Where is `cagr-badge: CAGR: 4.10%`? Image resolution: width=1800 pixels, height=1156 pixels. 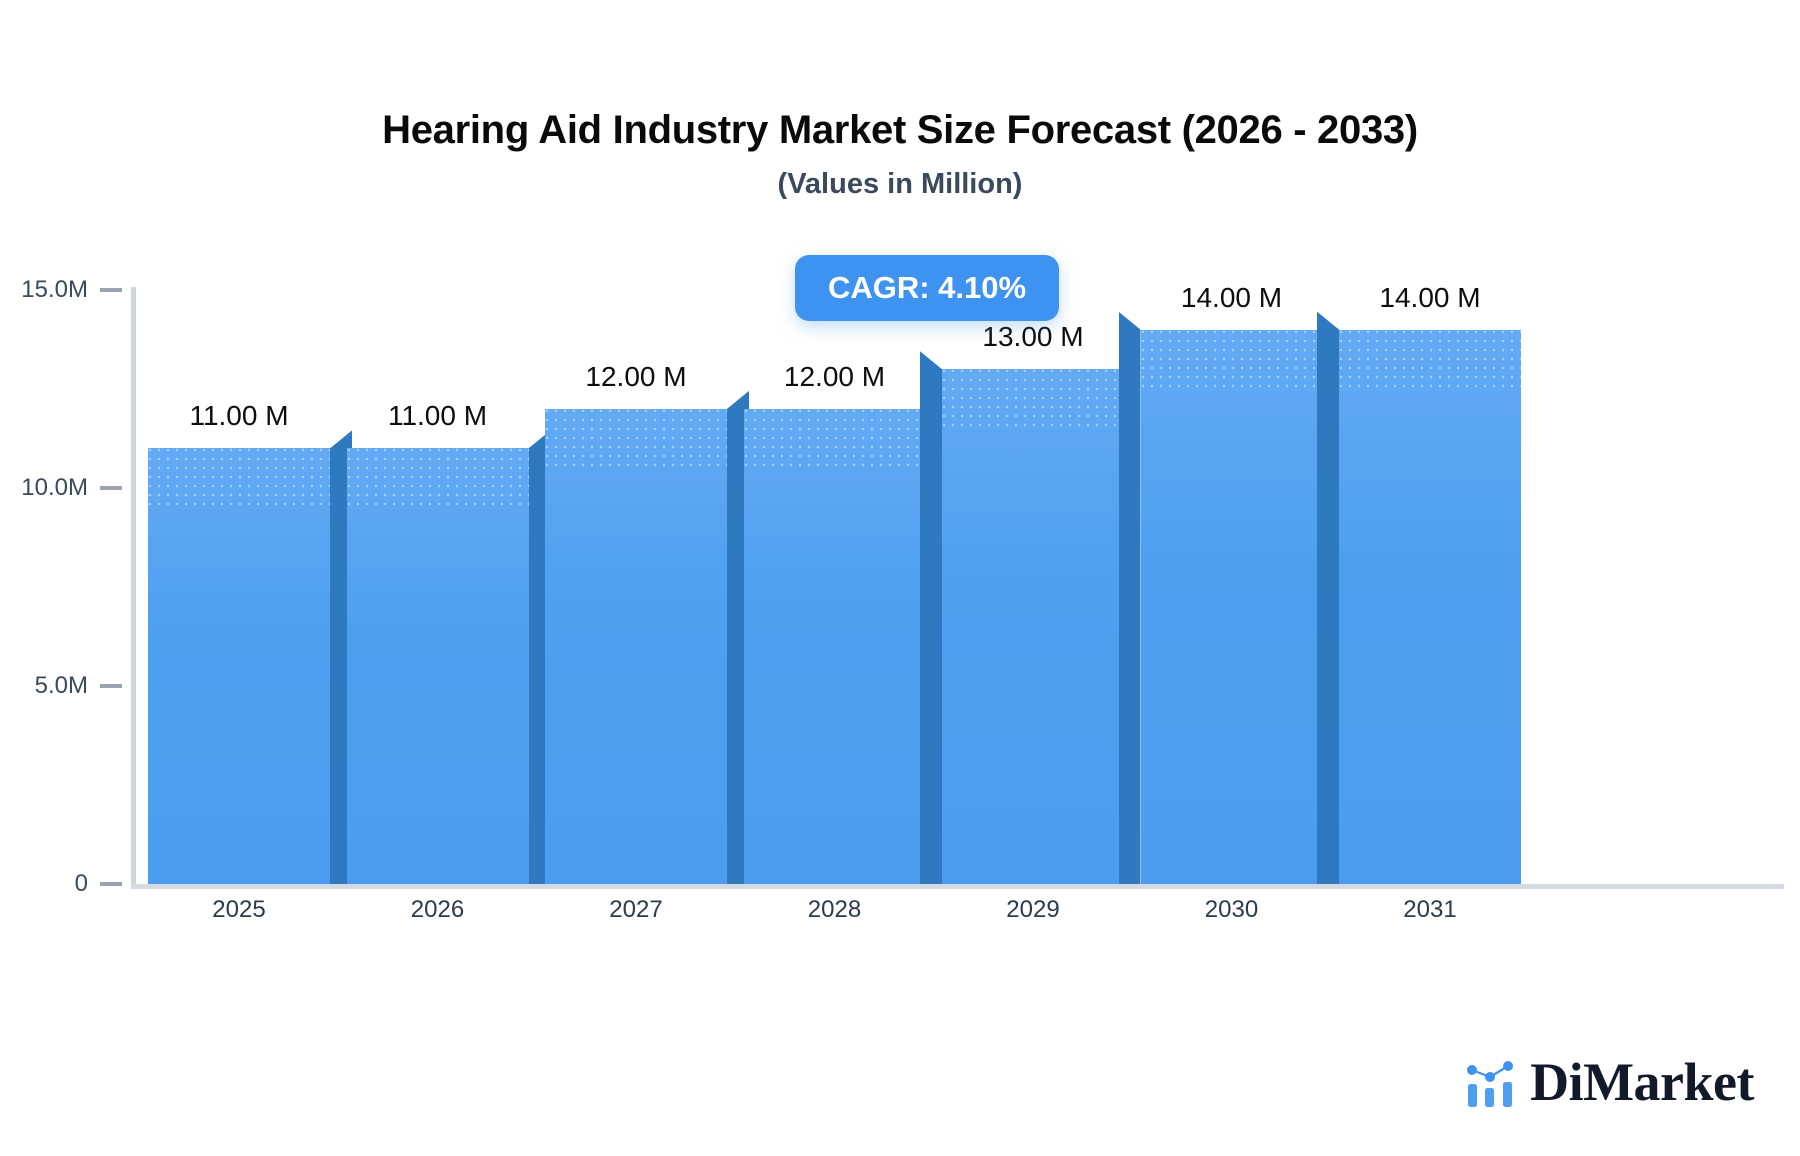
cagr-badge: CAGR: 4.10% is located at coordinates (927, 288).